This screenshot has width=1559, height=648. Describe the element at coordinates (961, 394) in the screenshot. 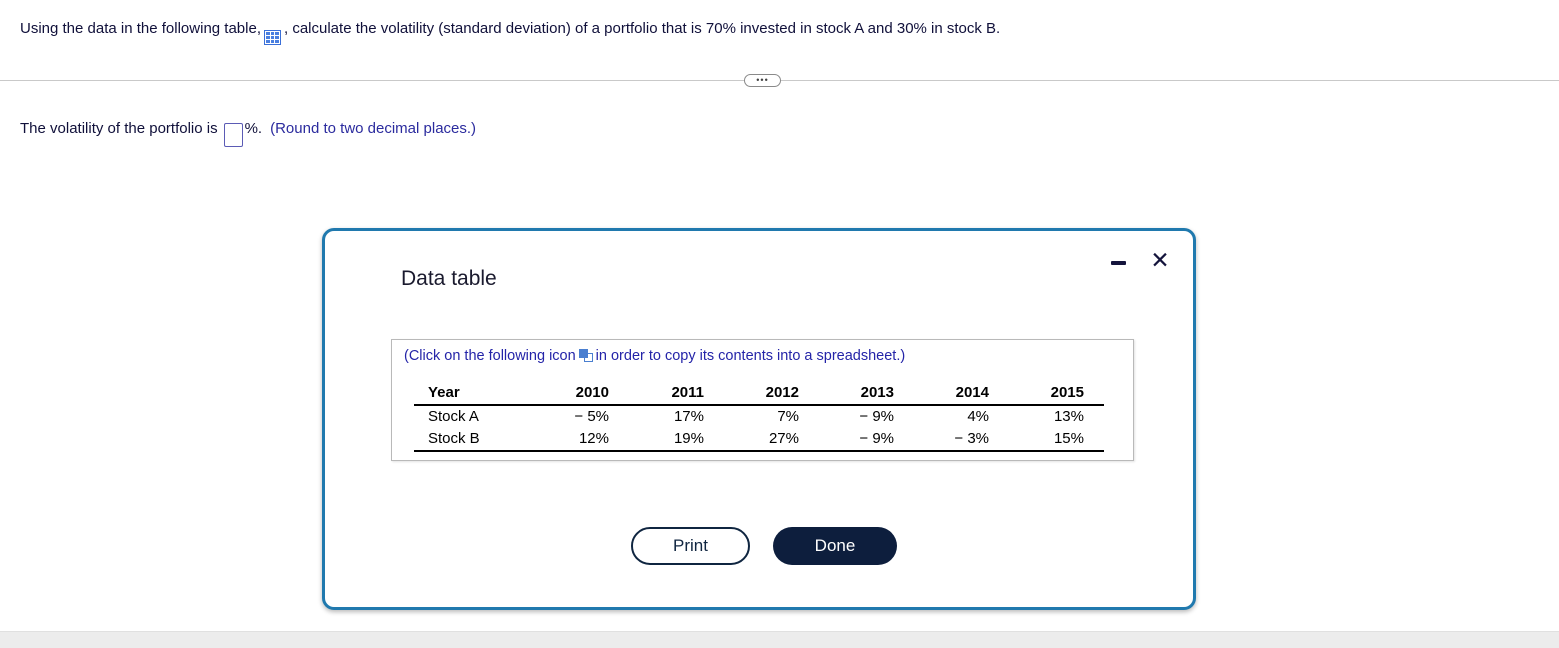

I see `header-2014: 2014` at that location.